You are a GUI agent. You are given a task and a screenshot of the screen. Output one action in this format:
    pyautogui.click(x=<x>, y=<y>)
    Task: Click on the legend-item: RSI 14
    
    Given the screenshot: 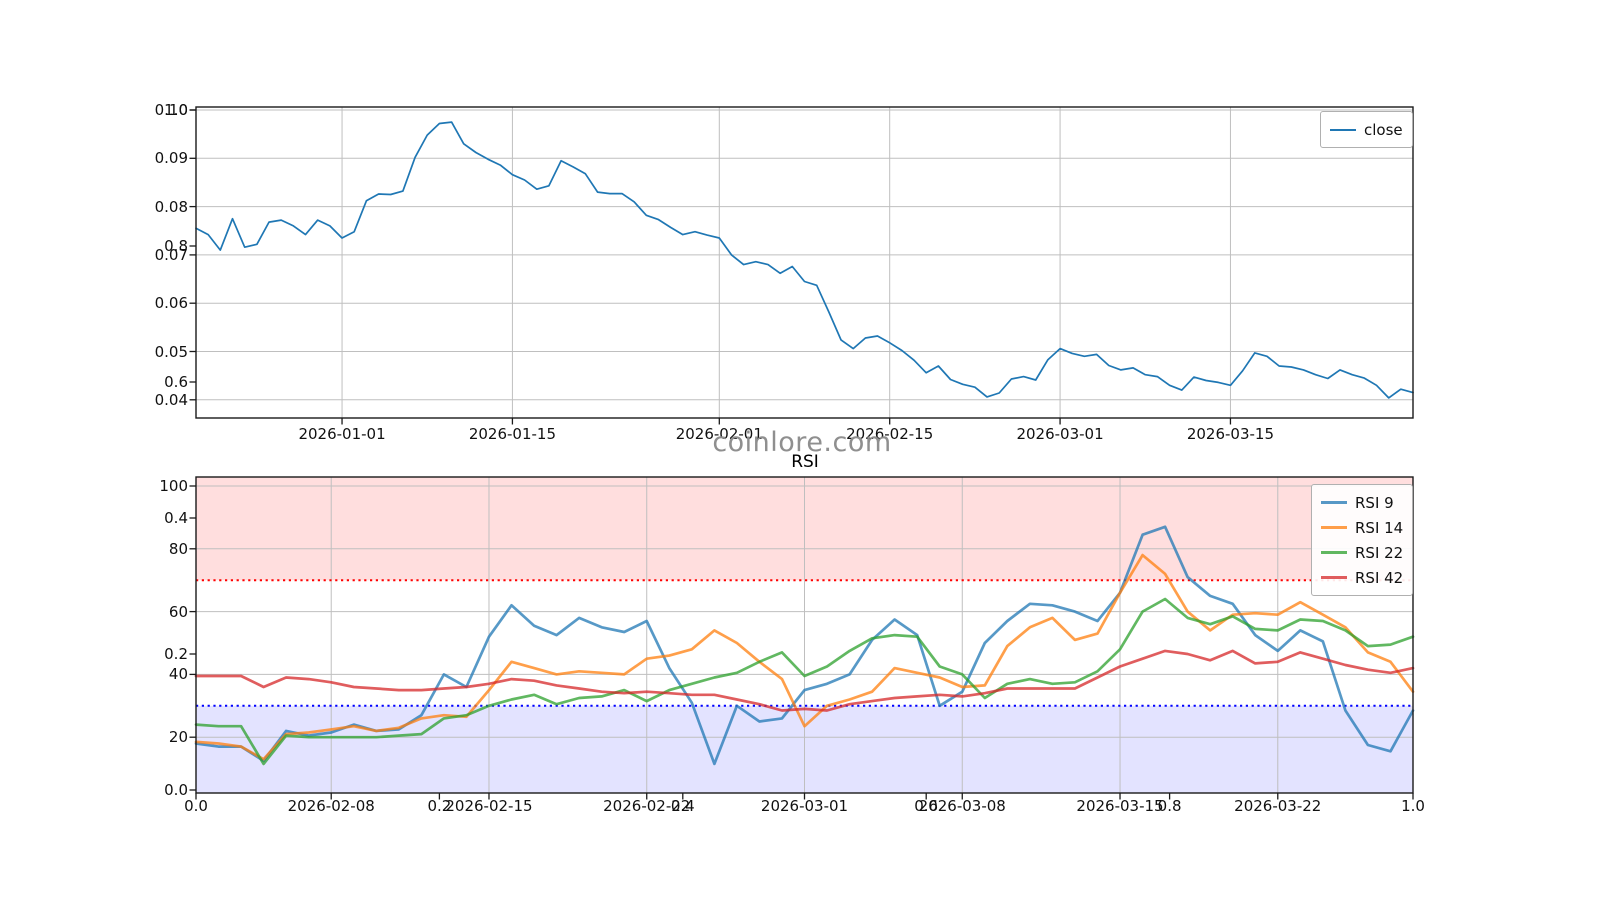 What is the action you would take?
    pyautogui.click(x=1362, y=527)
    